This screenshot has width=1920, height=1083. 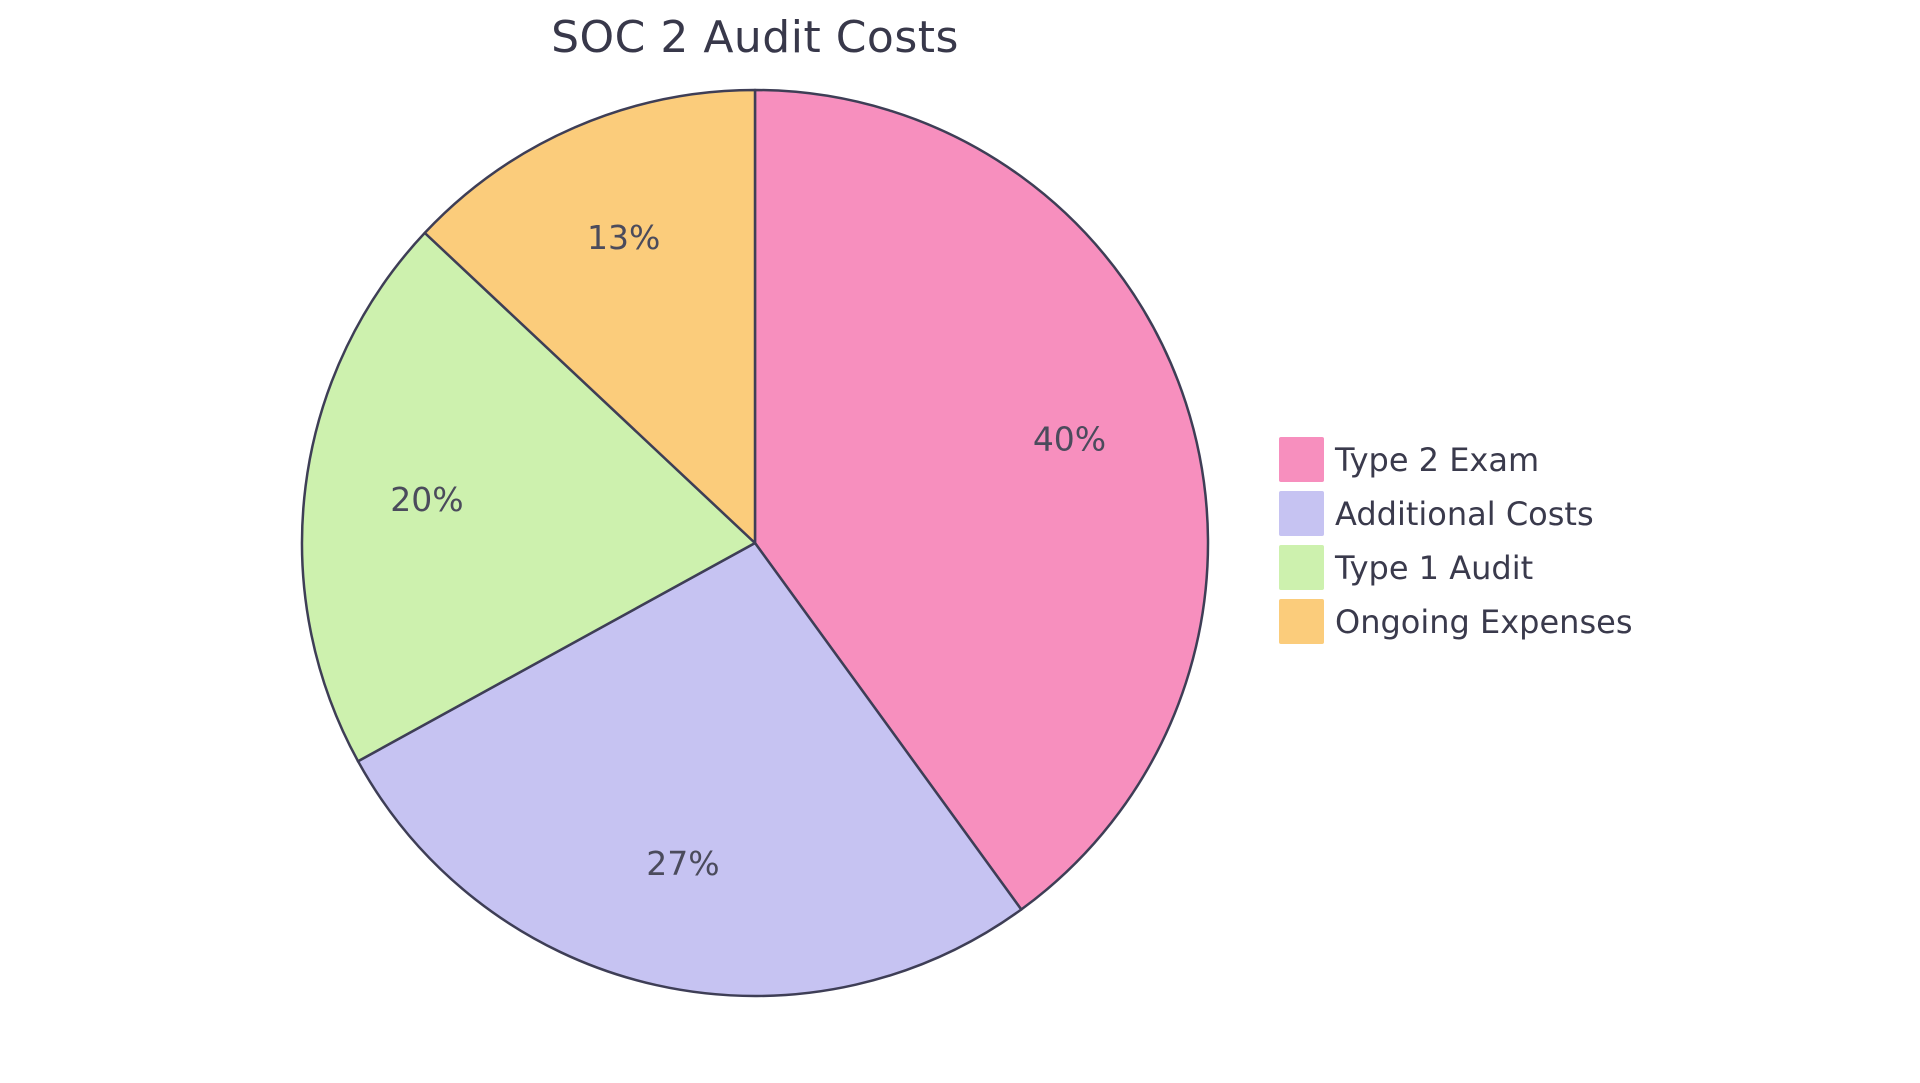 I want to click on legend-swatch-type-2-exam, so click(x=1301, y=459).